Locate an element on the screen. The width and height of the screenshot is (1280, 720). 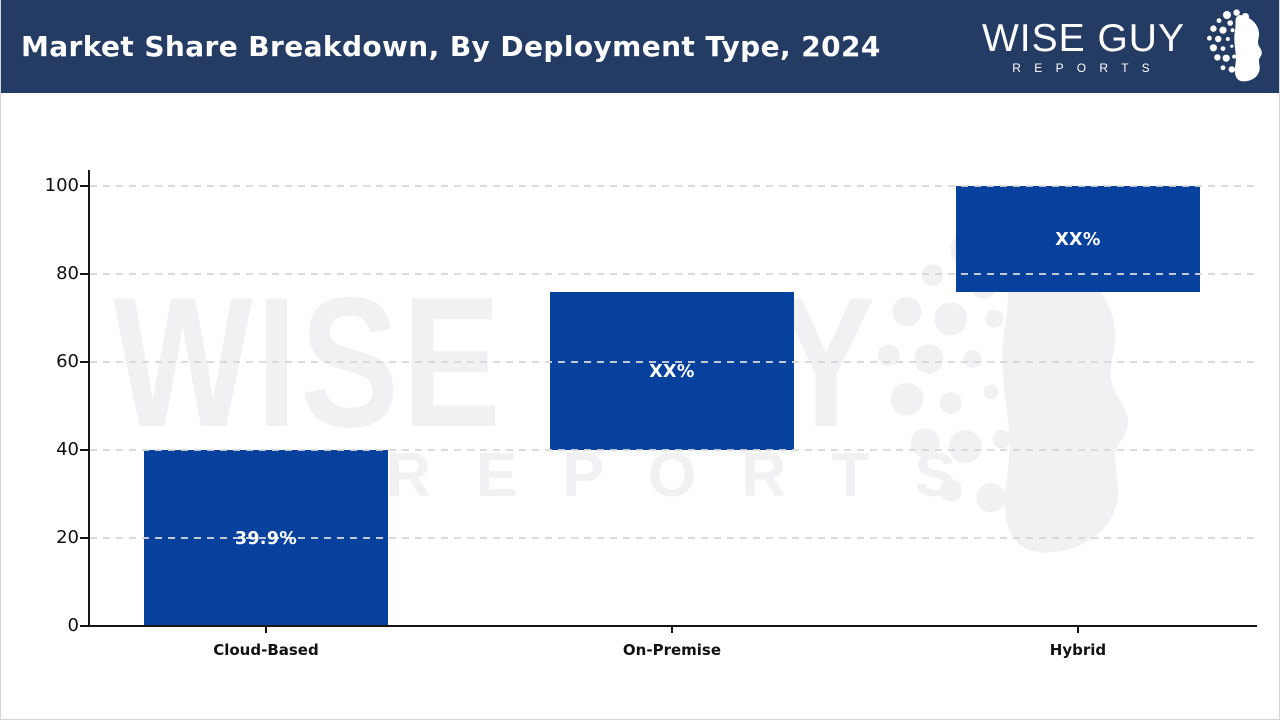
x-category-label: Hybrid is located at coordinates (1078, 650).